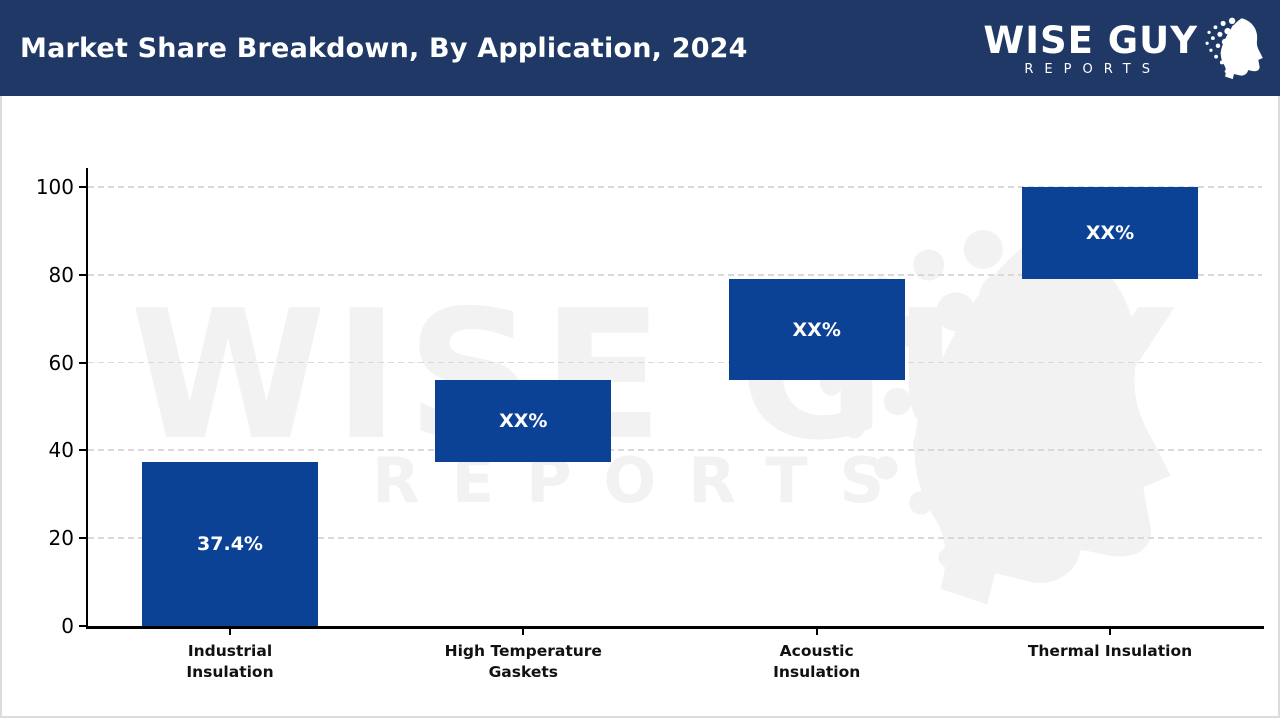  What do you see at coordinates (61, 274) in the screenshot?
I see `y-tick-label: 80` at bounding box center [61, 274].